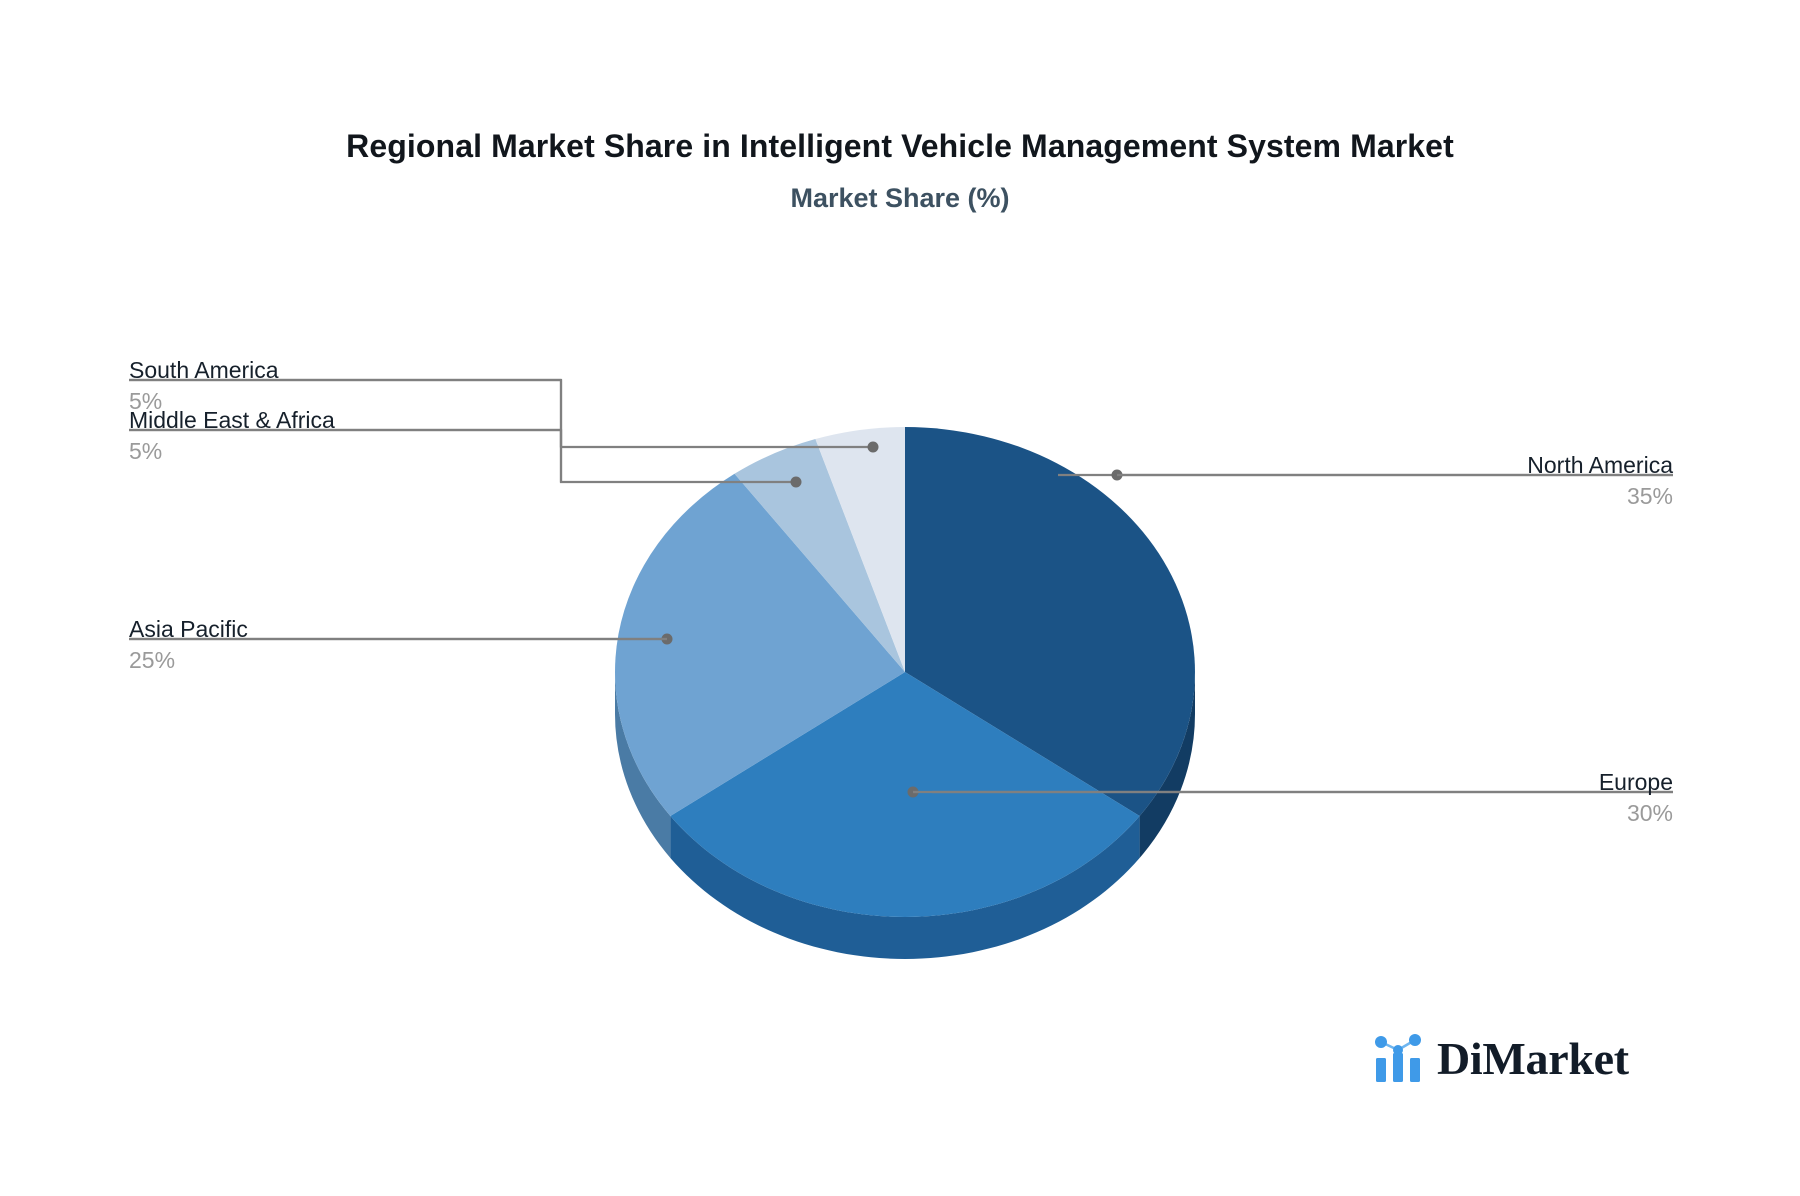 The height and width of the screenshot is (1196, 1800). Describe the element at coordinates (873, 447) in the screenshot. I see `leader-dot-south-america` at that location.